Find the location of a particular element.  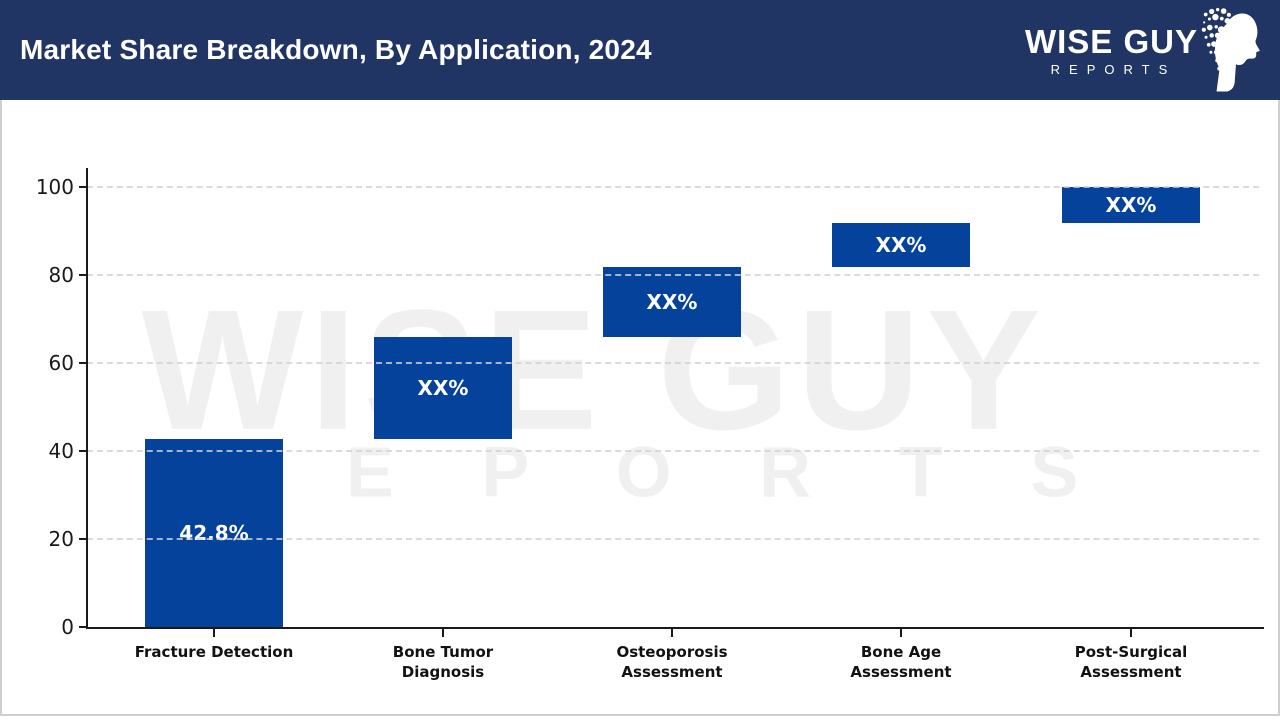

category-label: Osteoporosis Assessment is located at coordinates (672, 662).